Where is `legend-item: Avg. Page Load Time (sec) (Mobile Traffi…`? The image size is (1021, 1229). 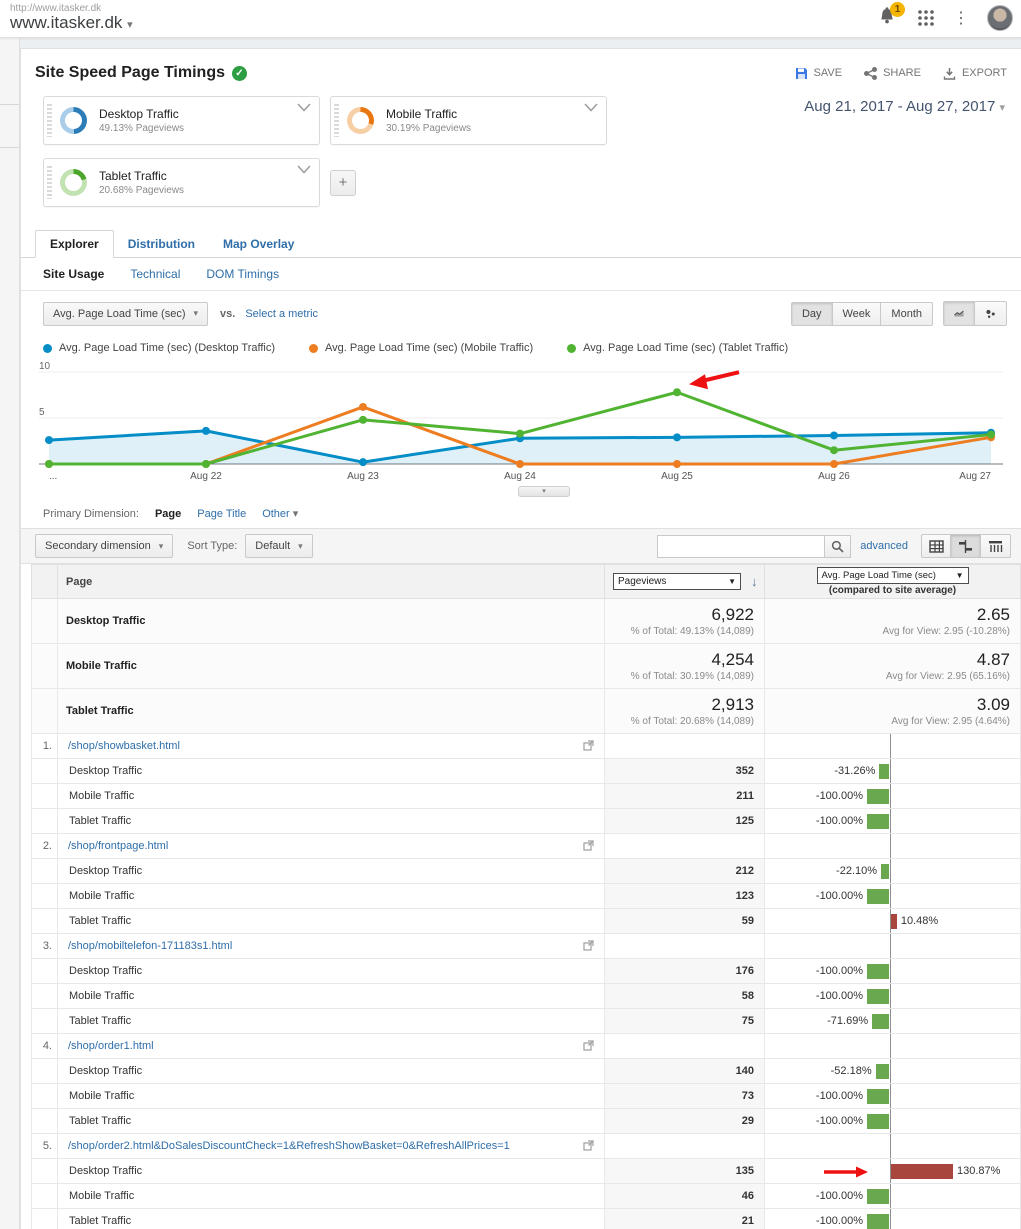
legend-item: Avg. Page Load Time (sec) (Mobile Traffi… is located at coordinates (421, 348).